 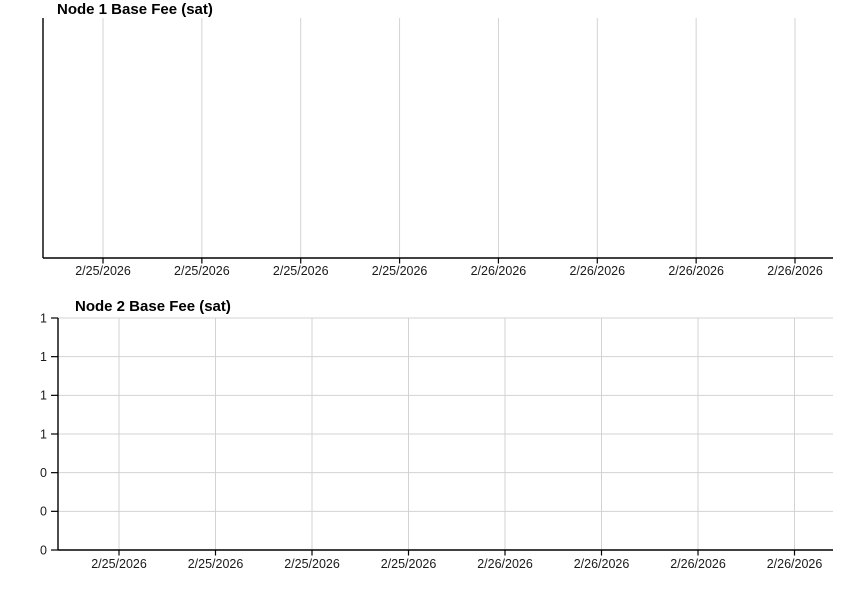 I want to click on chart1-title: Node 1 Base Fee (sat), so click(x=135, y=9).